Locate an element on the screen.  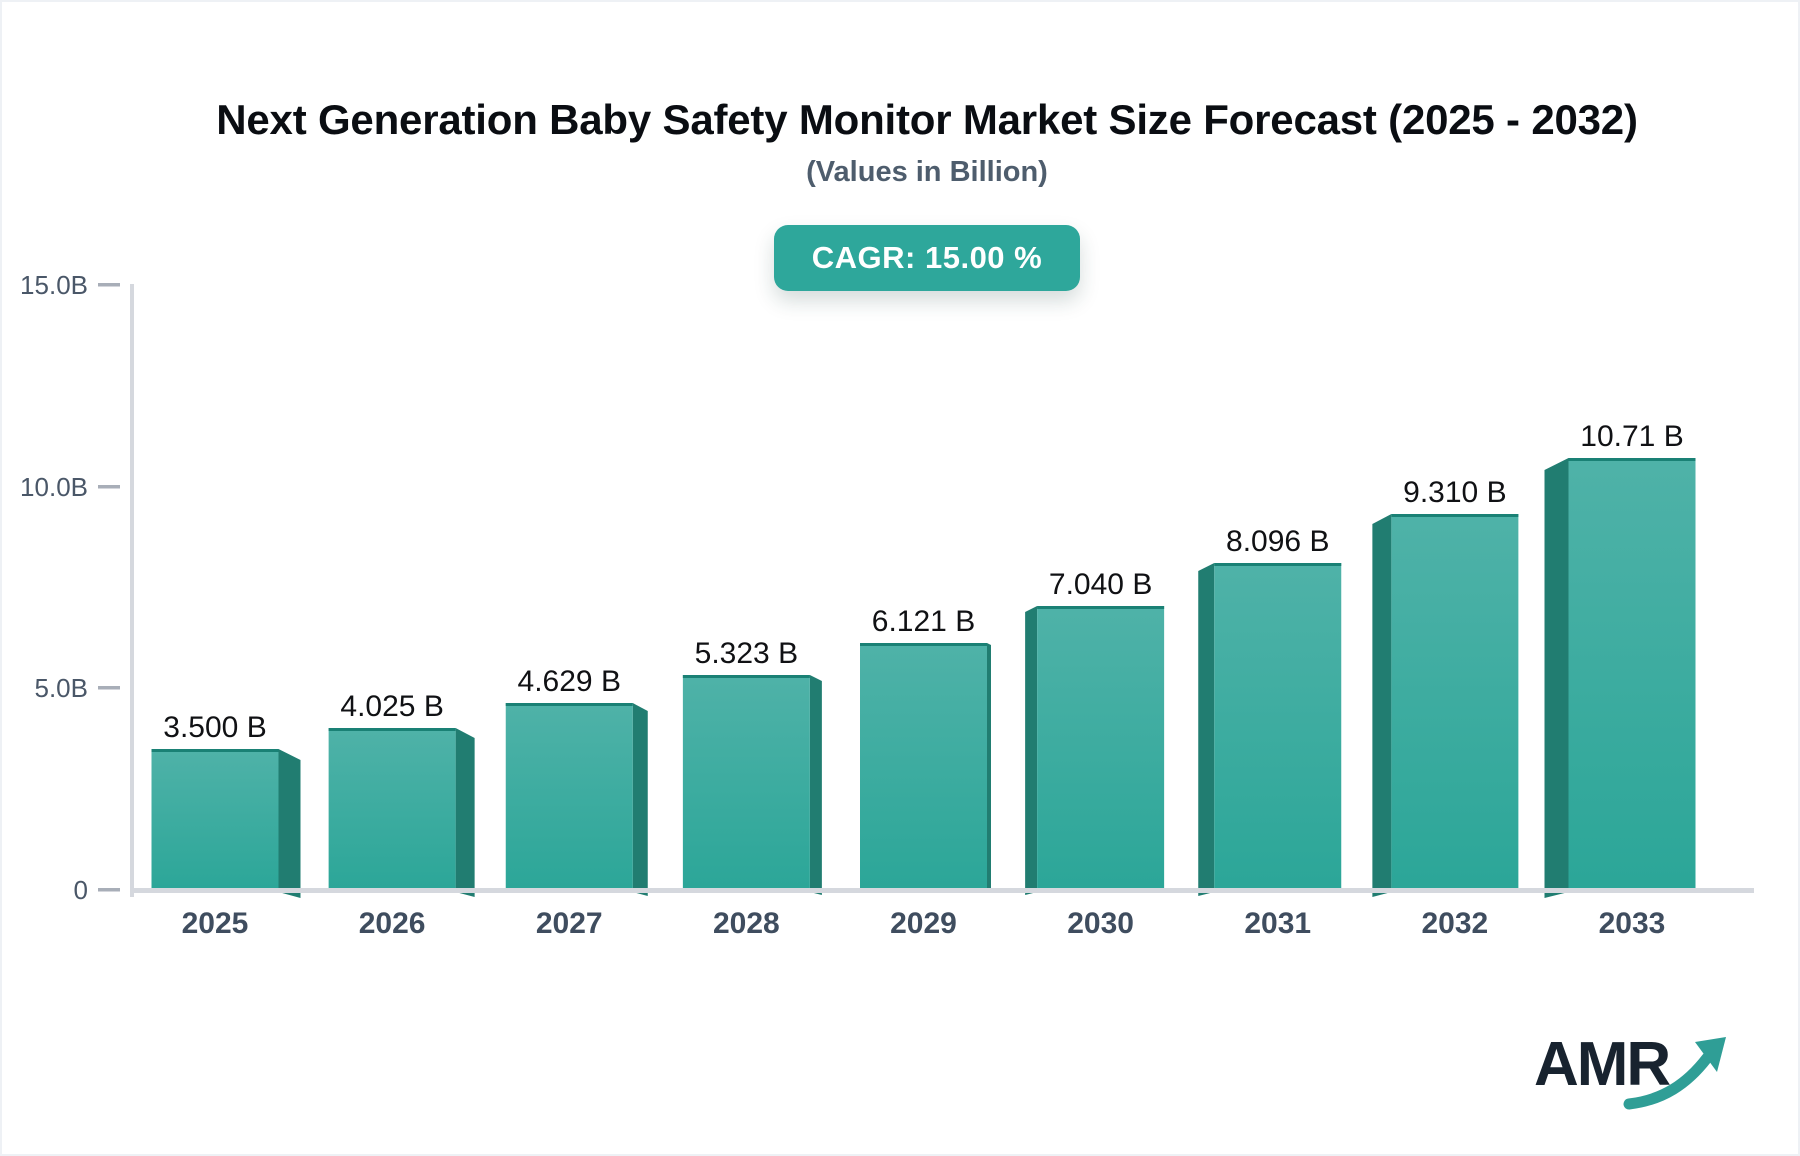
bar-2025: 3.500 B is located at coordinates (226, 804).